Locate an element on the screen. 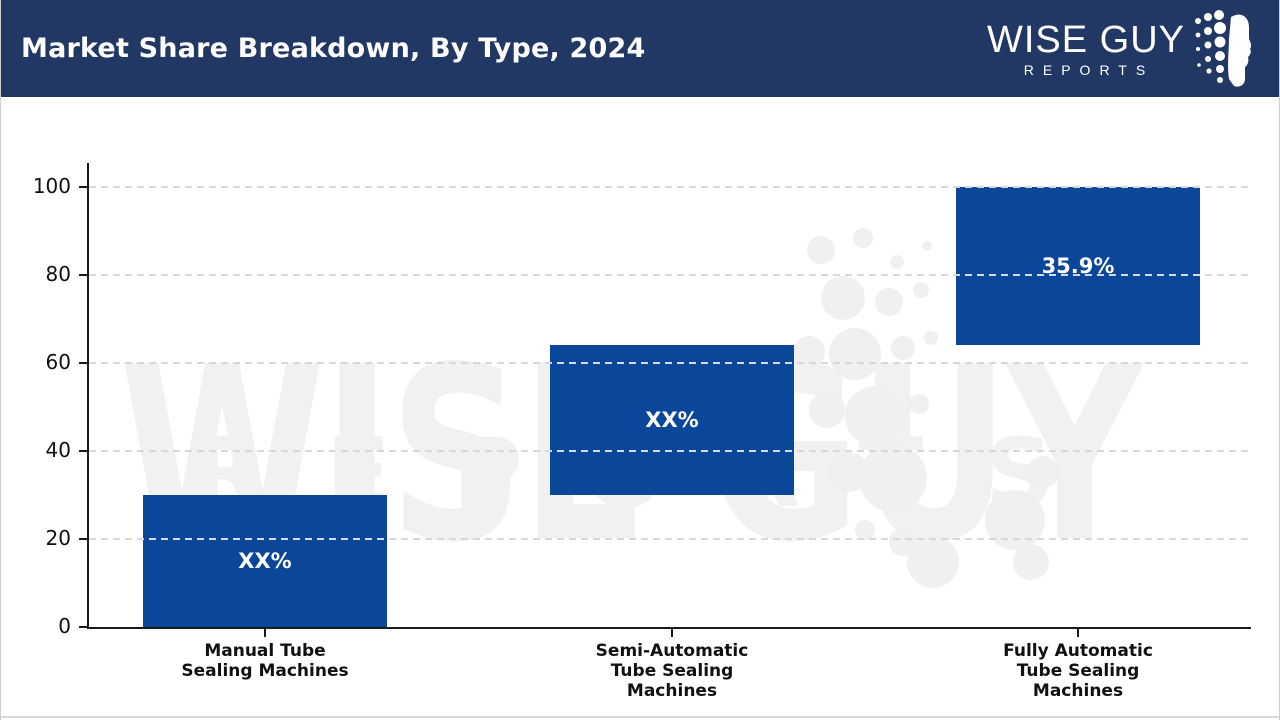 This screenshot has width=1280, height=720. x-axis-line is located at coordinates (669, 628).